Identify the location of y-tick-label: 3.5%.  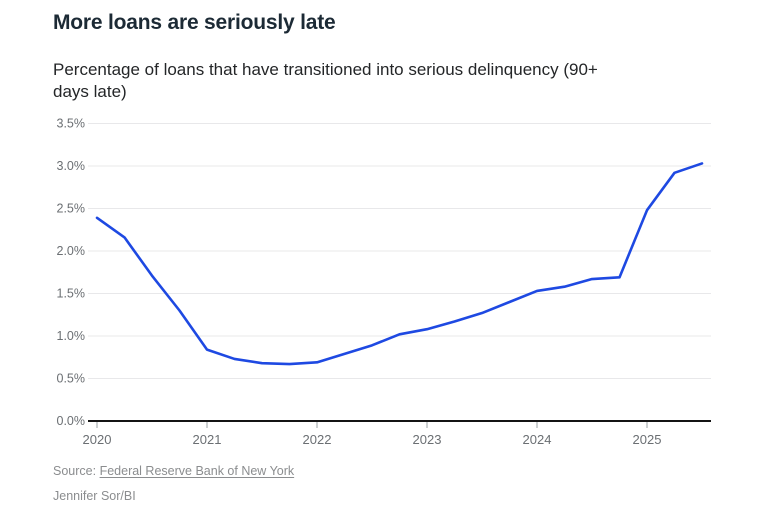
(71, 124).